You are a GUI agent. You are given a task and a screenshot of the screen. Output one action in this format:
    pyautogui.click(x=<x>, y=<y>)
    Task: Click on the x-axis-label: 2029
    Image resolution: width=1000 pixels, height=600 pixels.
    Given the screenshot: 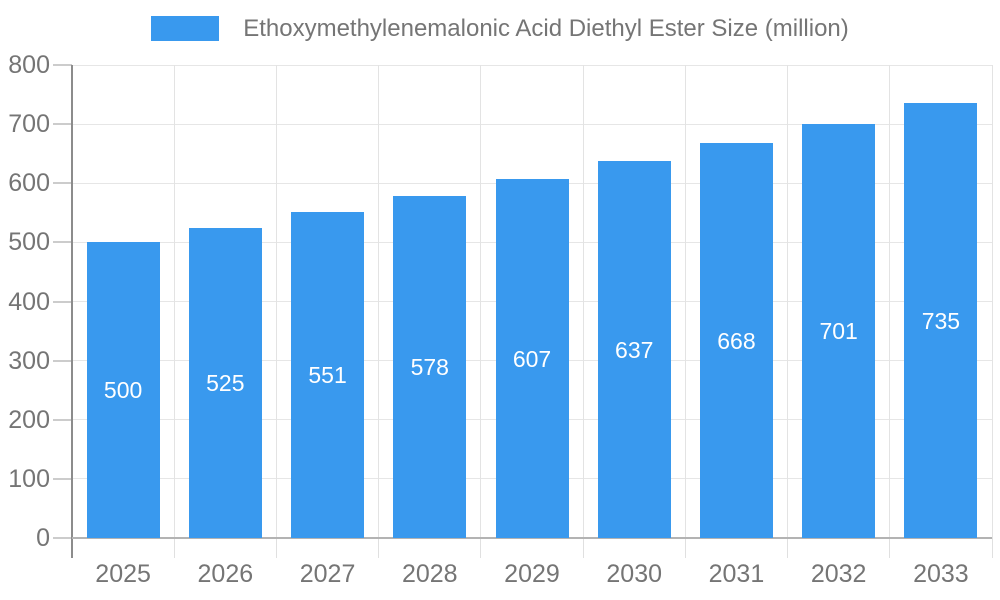 What is the action you would take?
    pyautogui.click(x=532, y=574)
    